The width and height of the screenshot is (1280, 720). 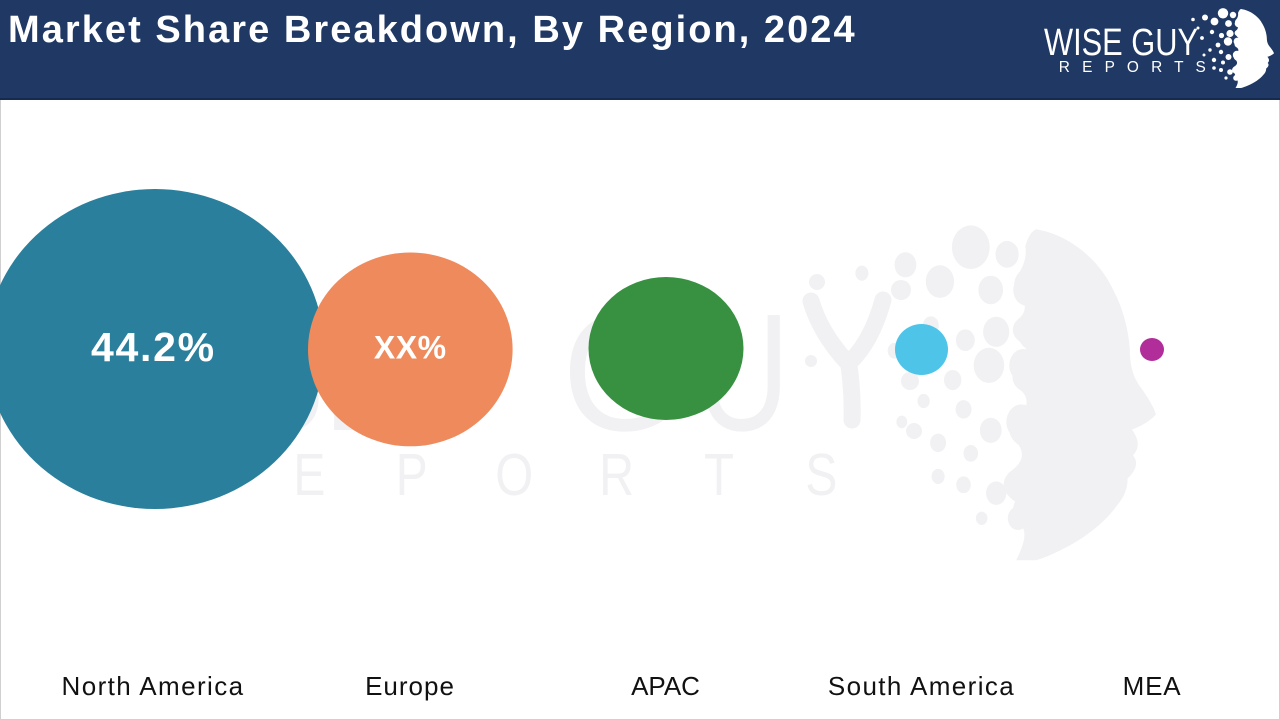 What do you see at coordinates (821, 475) in the screenshot?
I see `svg-text: S` at bounding box center [821, 475].